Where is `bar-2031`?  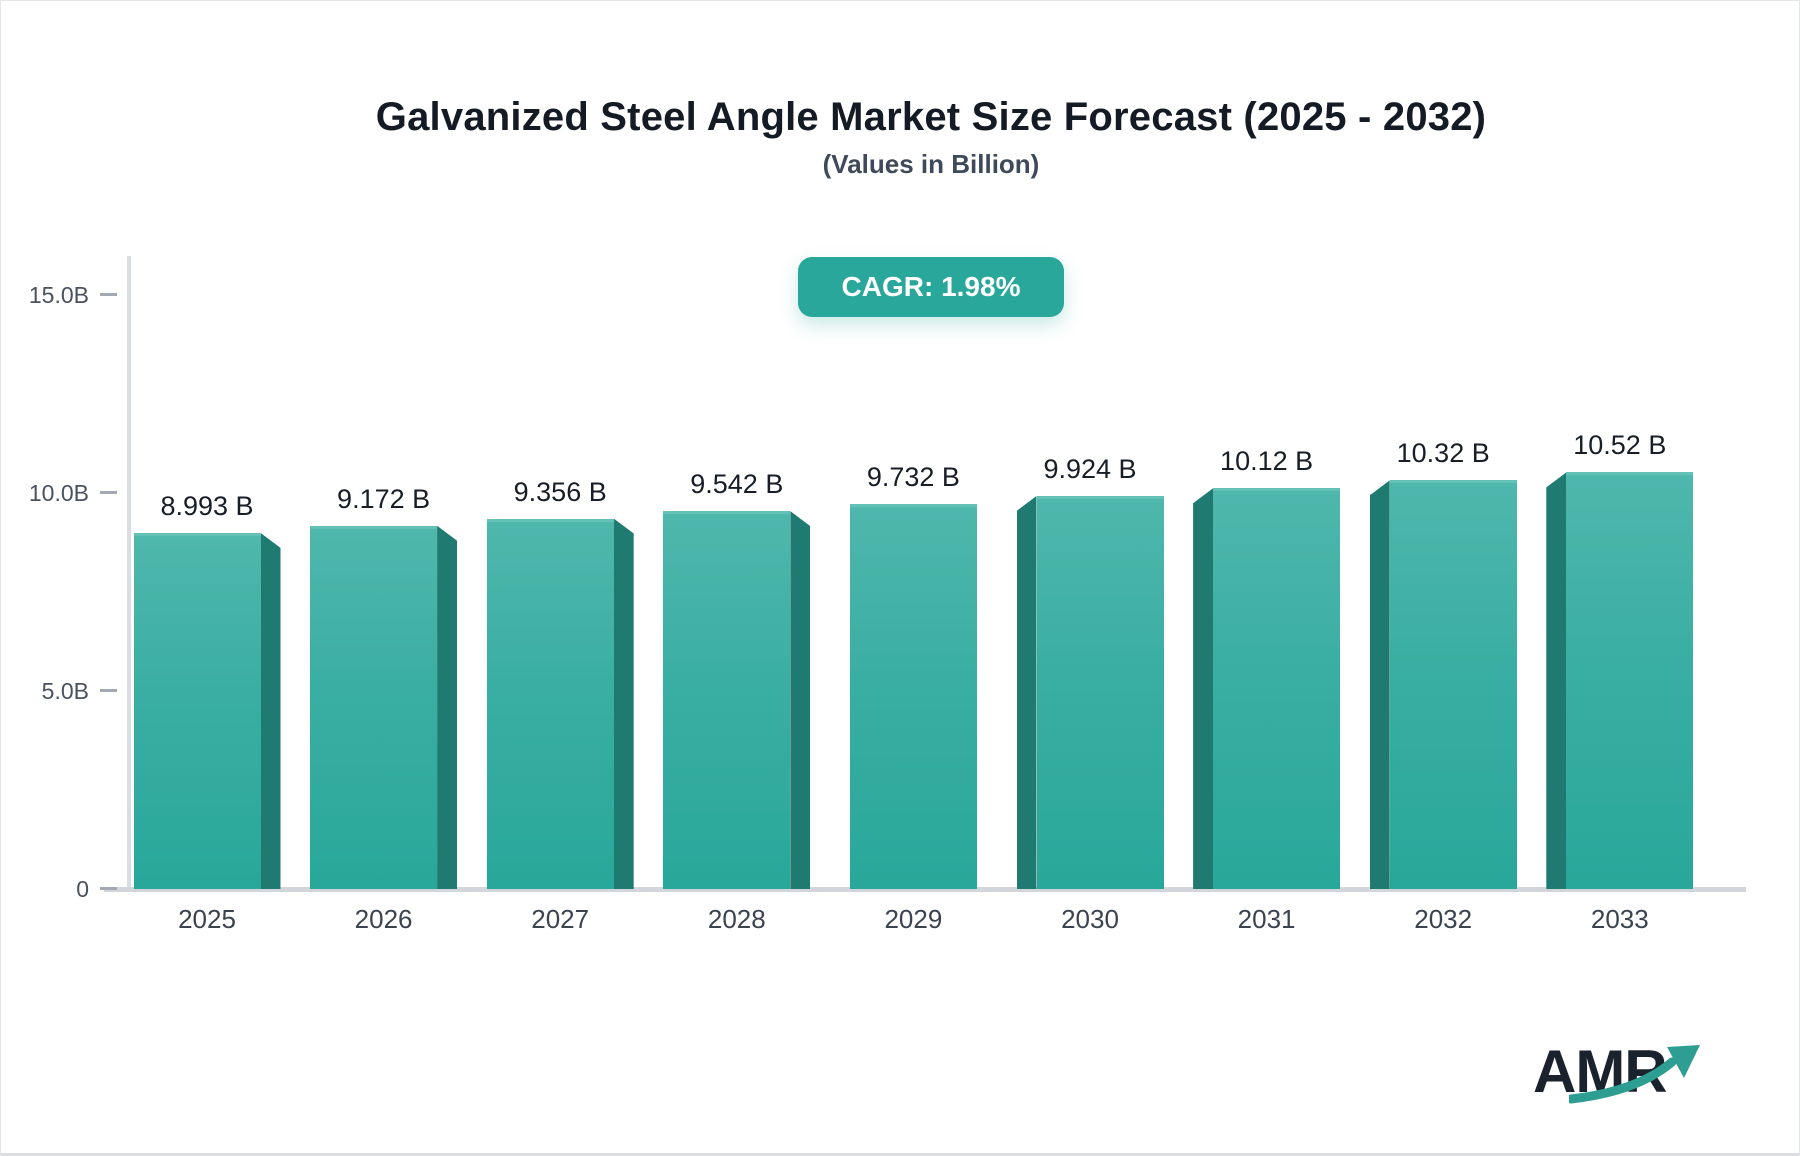
bar-2031 is located at coordinates (1277, 688).